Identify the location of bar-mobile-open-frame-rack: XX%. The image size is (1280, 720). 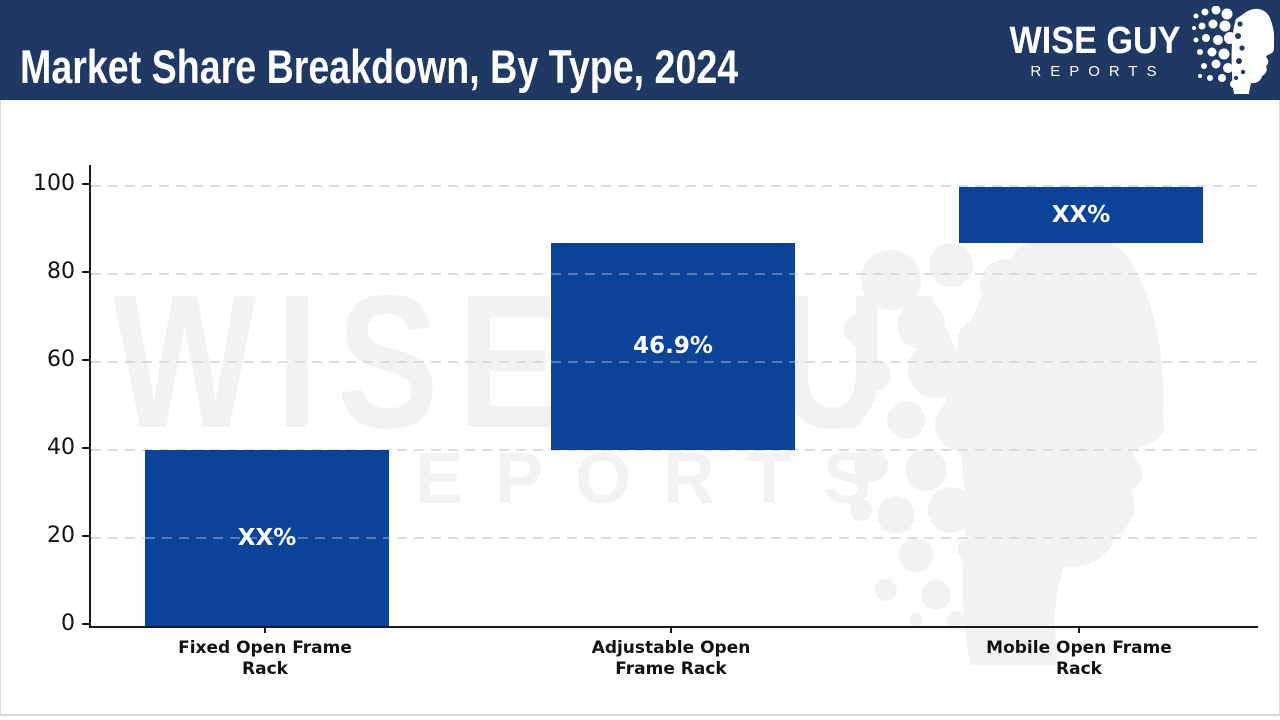
(1081, 215).